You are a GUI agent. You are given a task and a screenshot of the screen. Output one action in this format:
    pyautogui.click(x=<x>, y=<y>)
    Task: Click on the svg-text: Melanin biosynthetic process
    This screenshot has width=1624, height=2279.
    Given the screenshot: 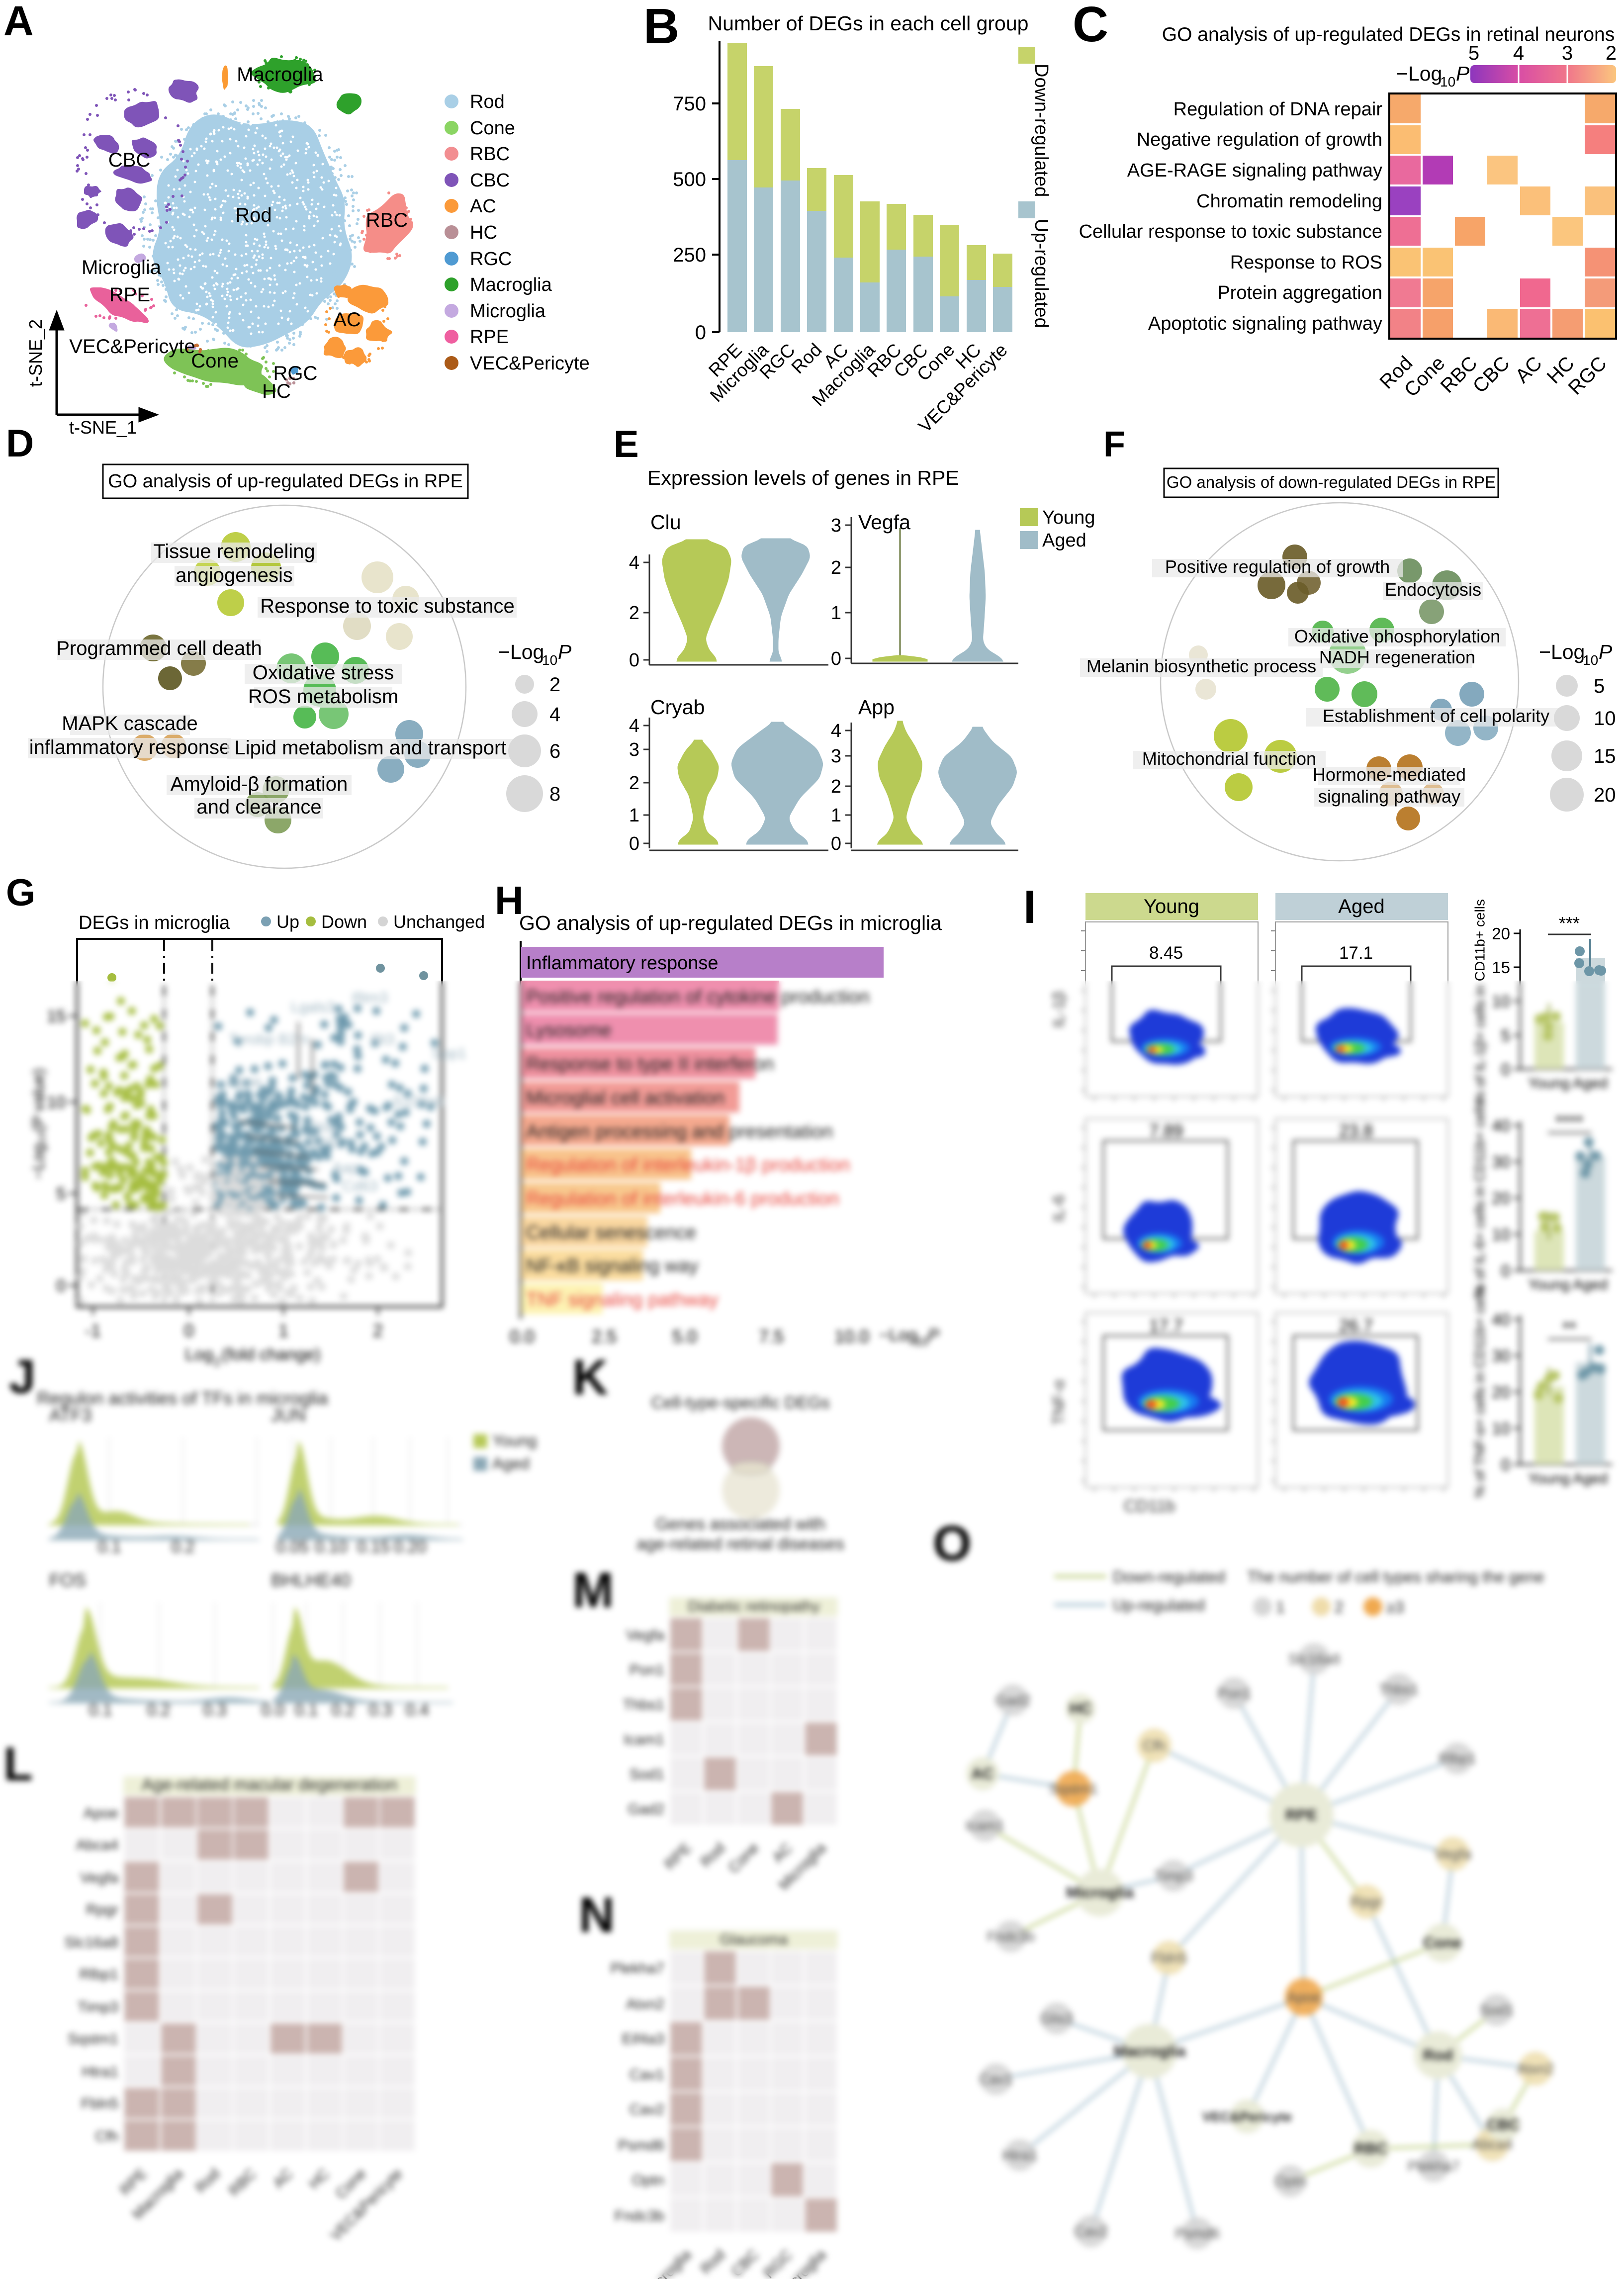 What is the action you would take?
    pyautogui.click(x=1201, y=666)
    